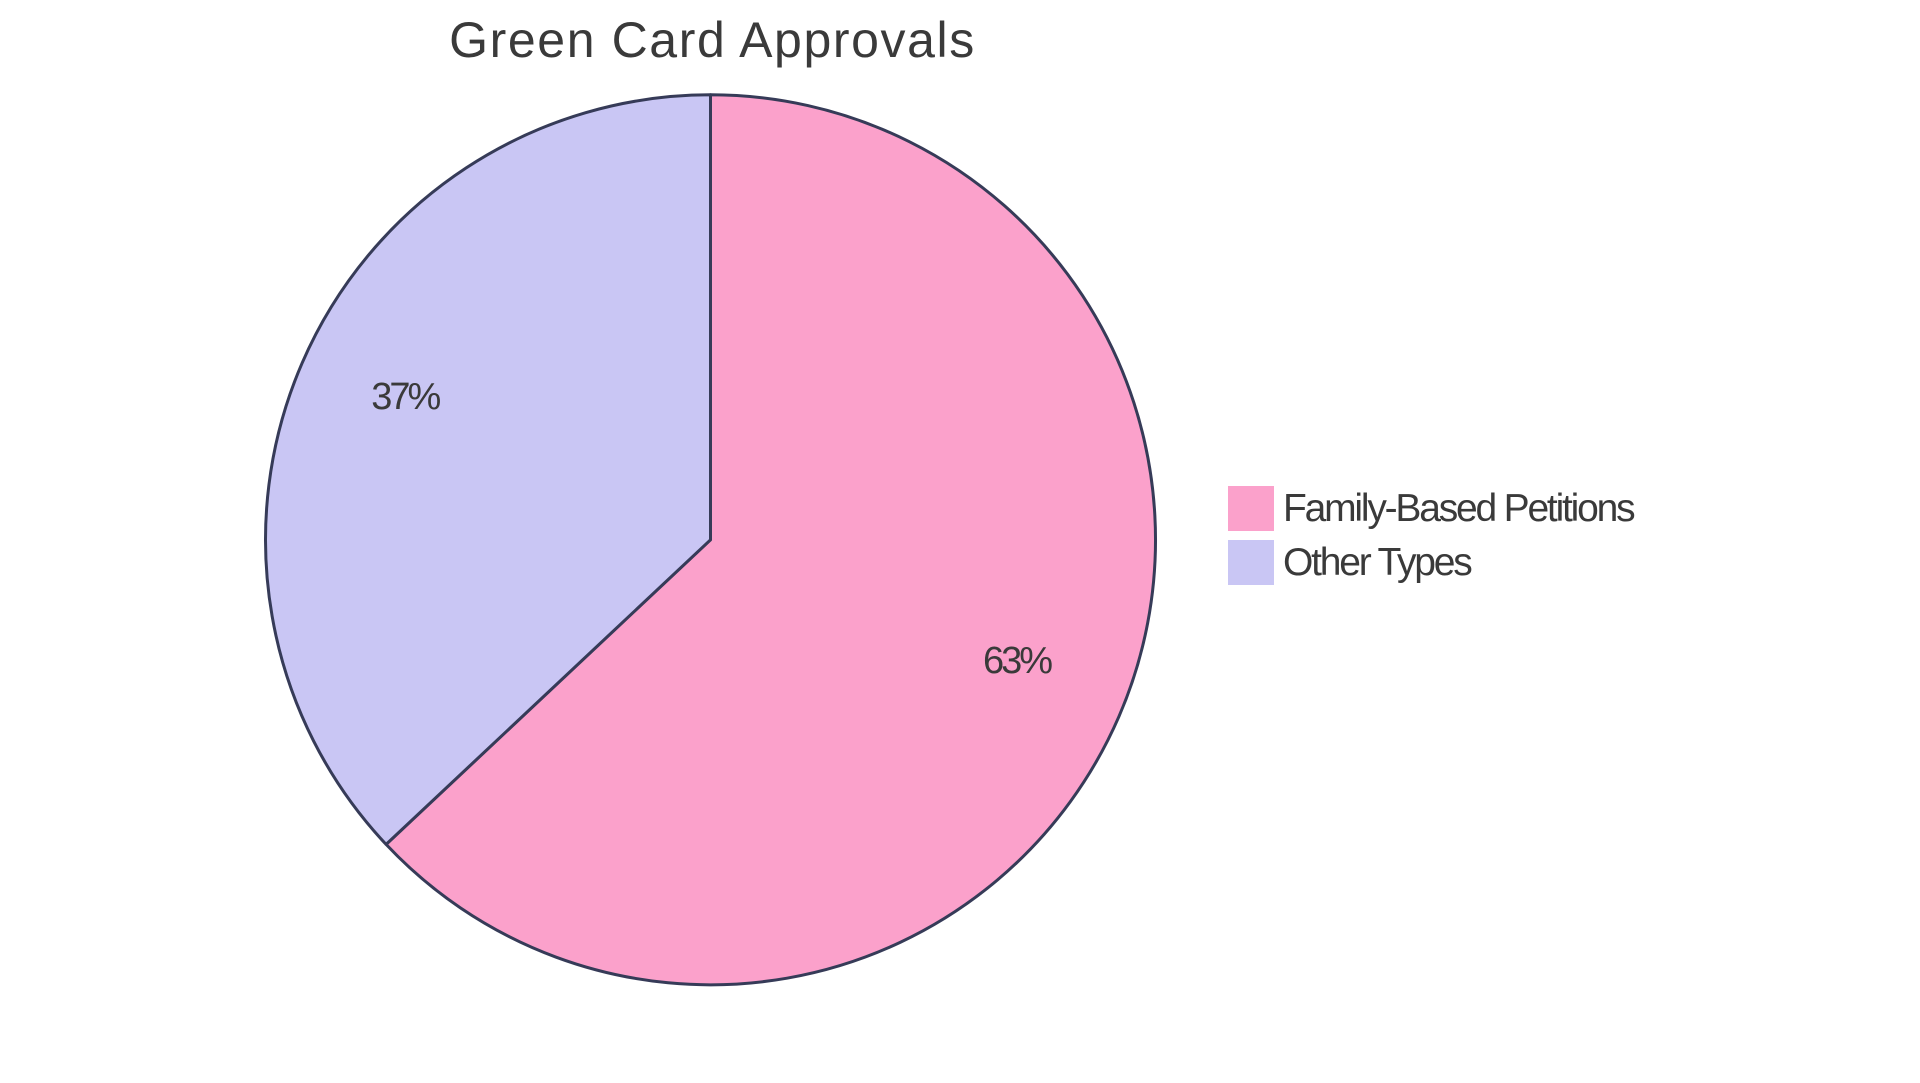  Describe the element at coordinates (405, 397) in the screenshot. I see `svg-text: 37%` at that location.